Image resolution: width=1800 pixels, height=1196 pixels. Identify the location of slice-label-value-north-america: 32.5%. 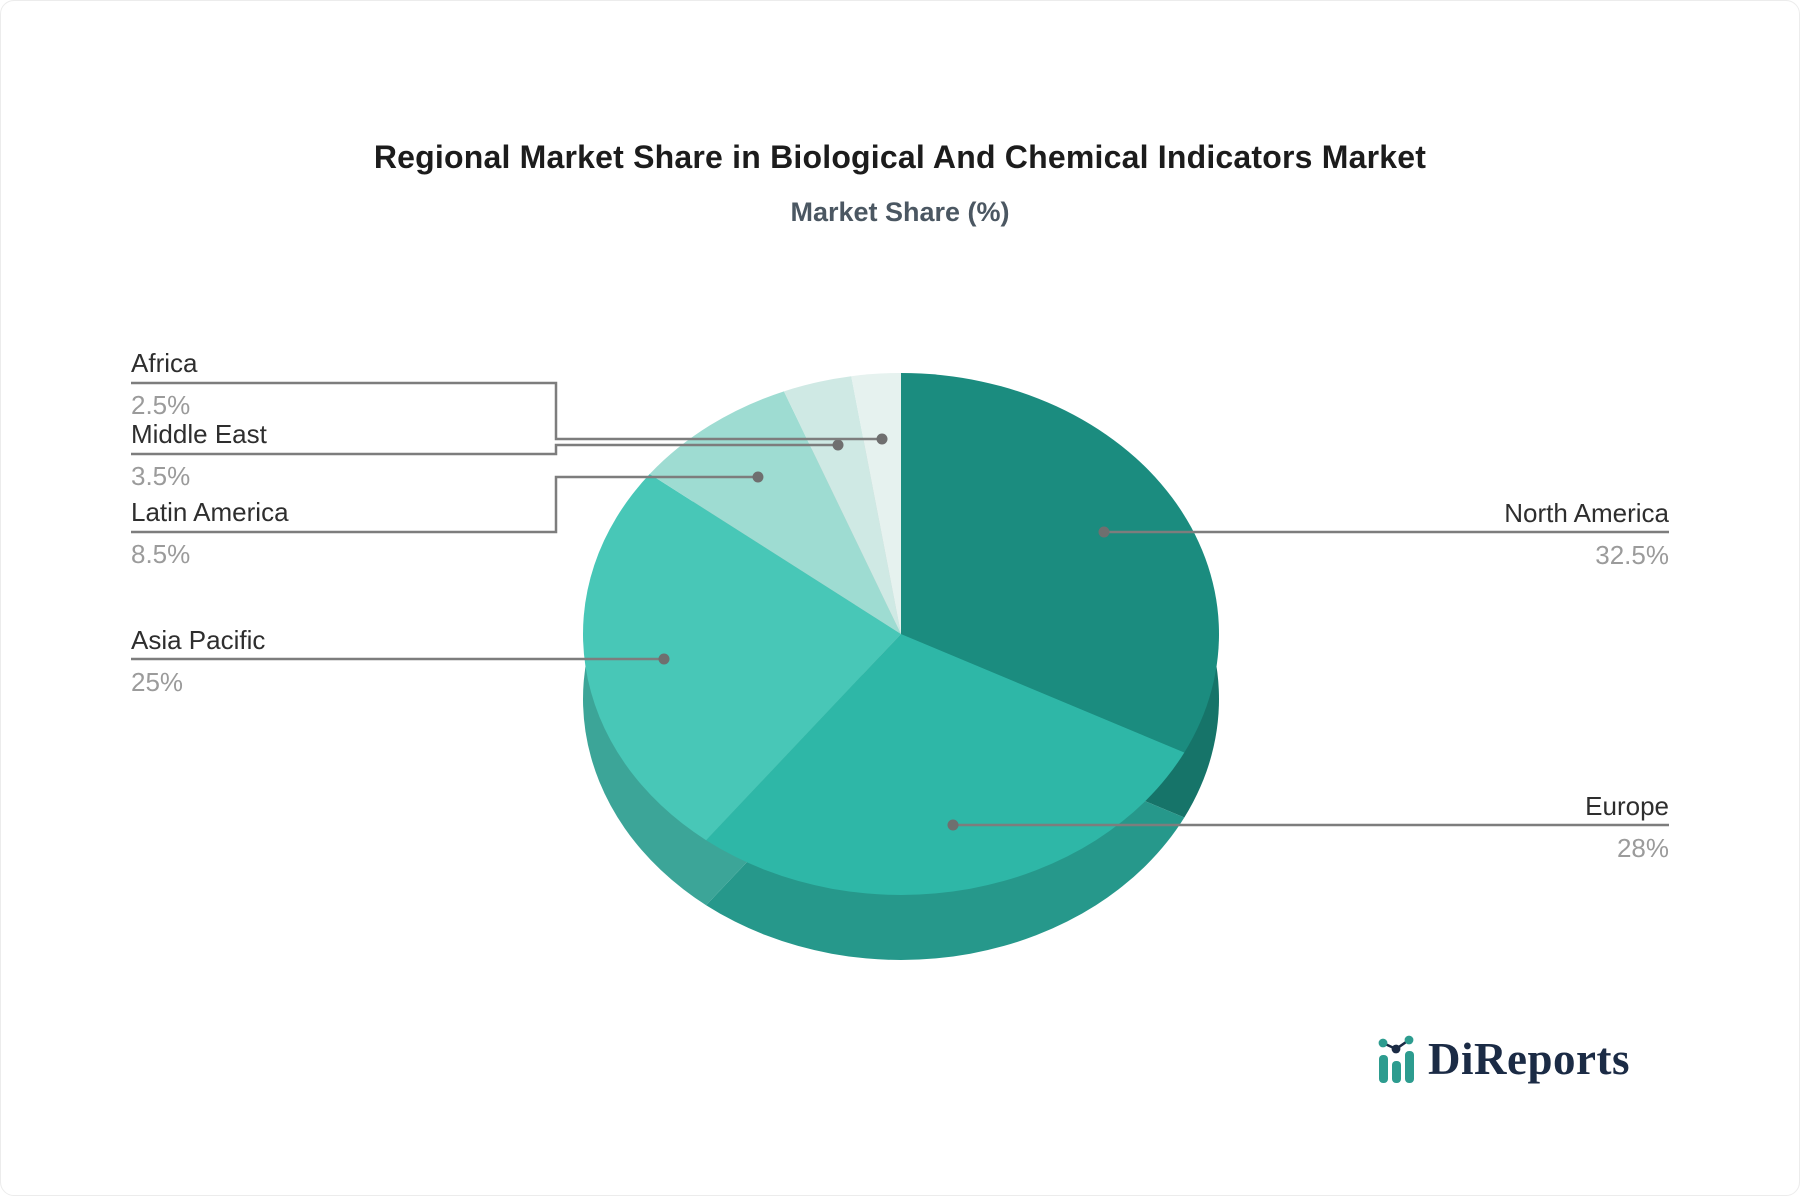
(1632, 555).